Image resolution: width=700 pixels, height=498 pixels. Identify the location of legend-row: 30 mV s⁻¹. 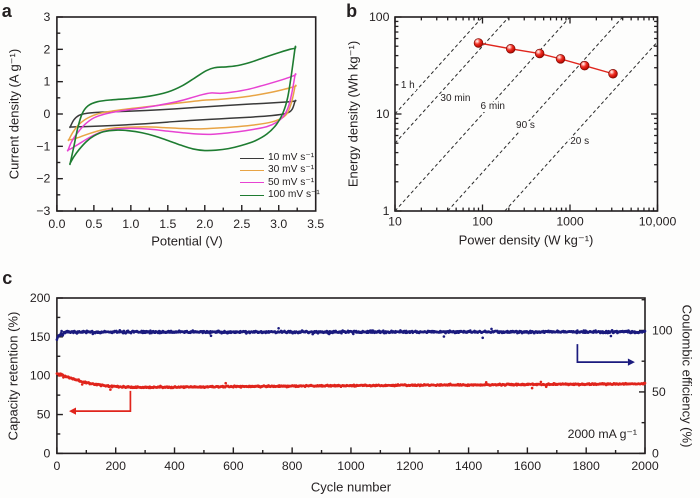
(280, 170).